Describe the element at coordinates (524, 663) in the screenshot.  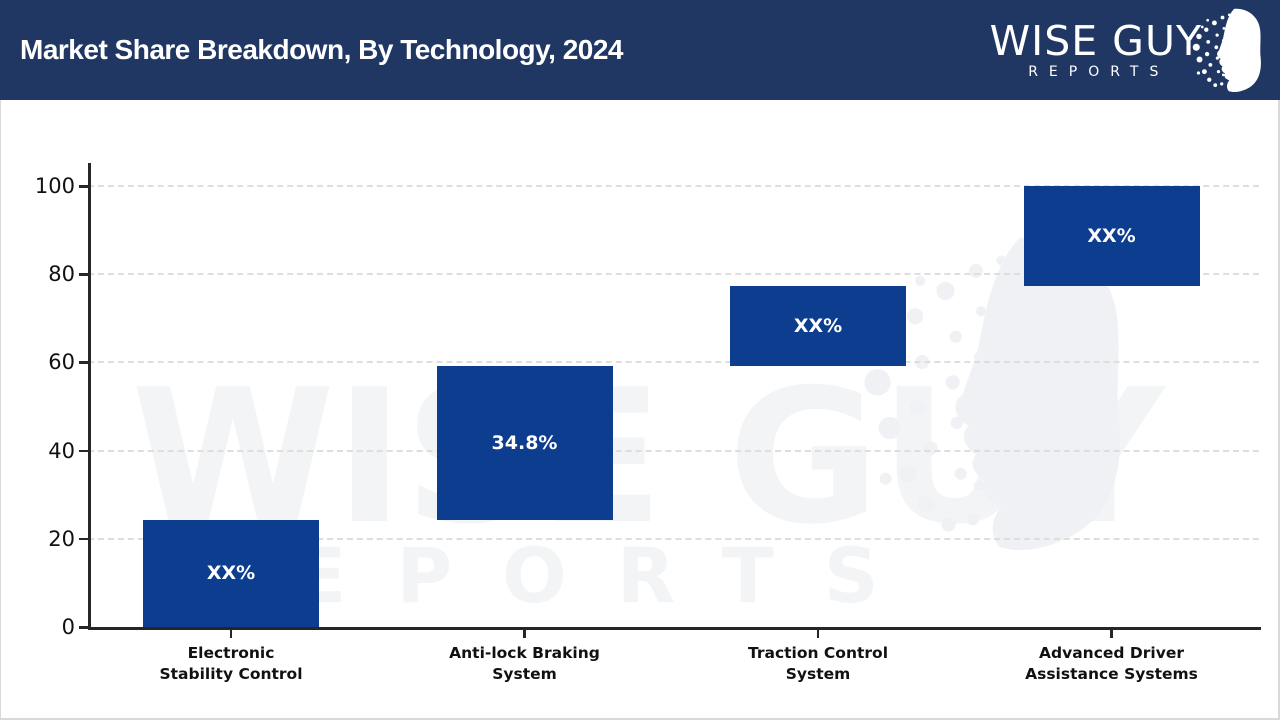
I see `x-category-label: Anti-lock Braking System` at that location.